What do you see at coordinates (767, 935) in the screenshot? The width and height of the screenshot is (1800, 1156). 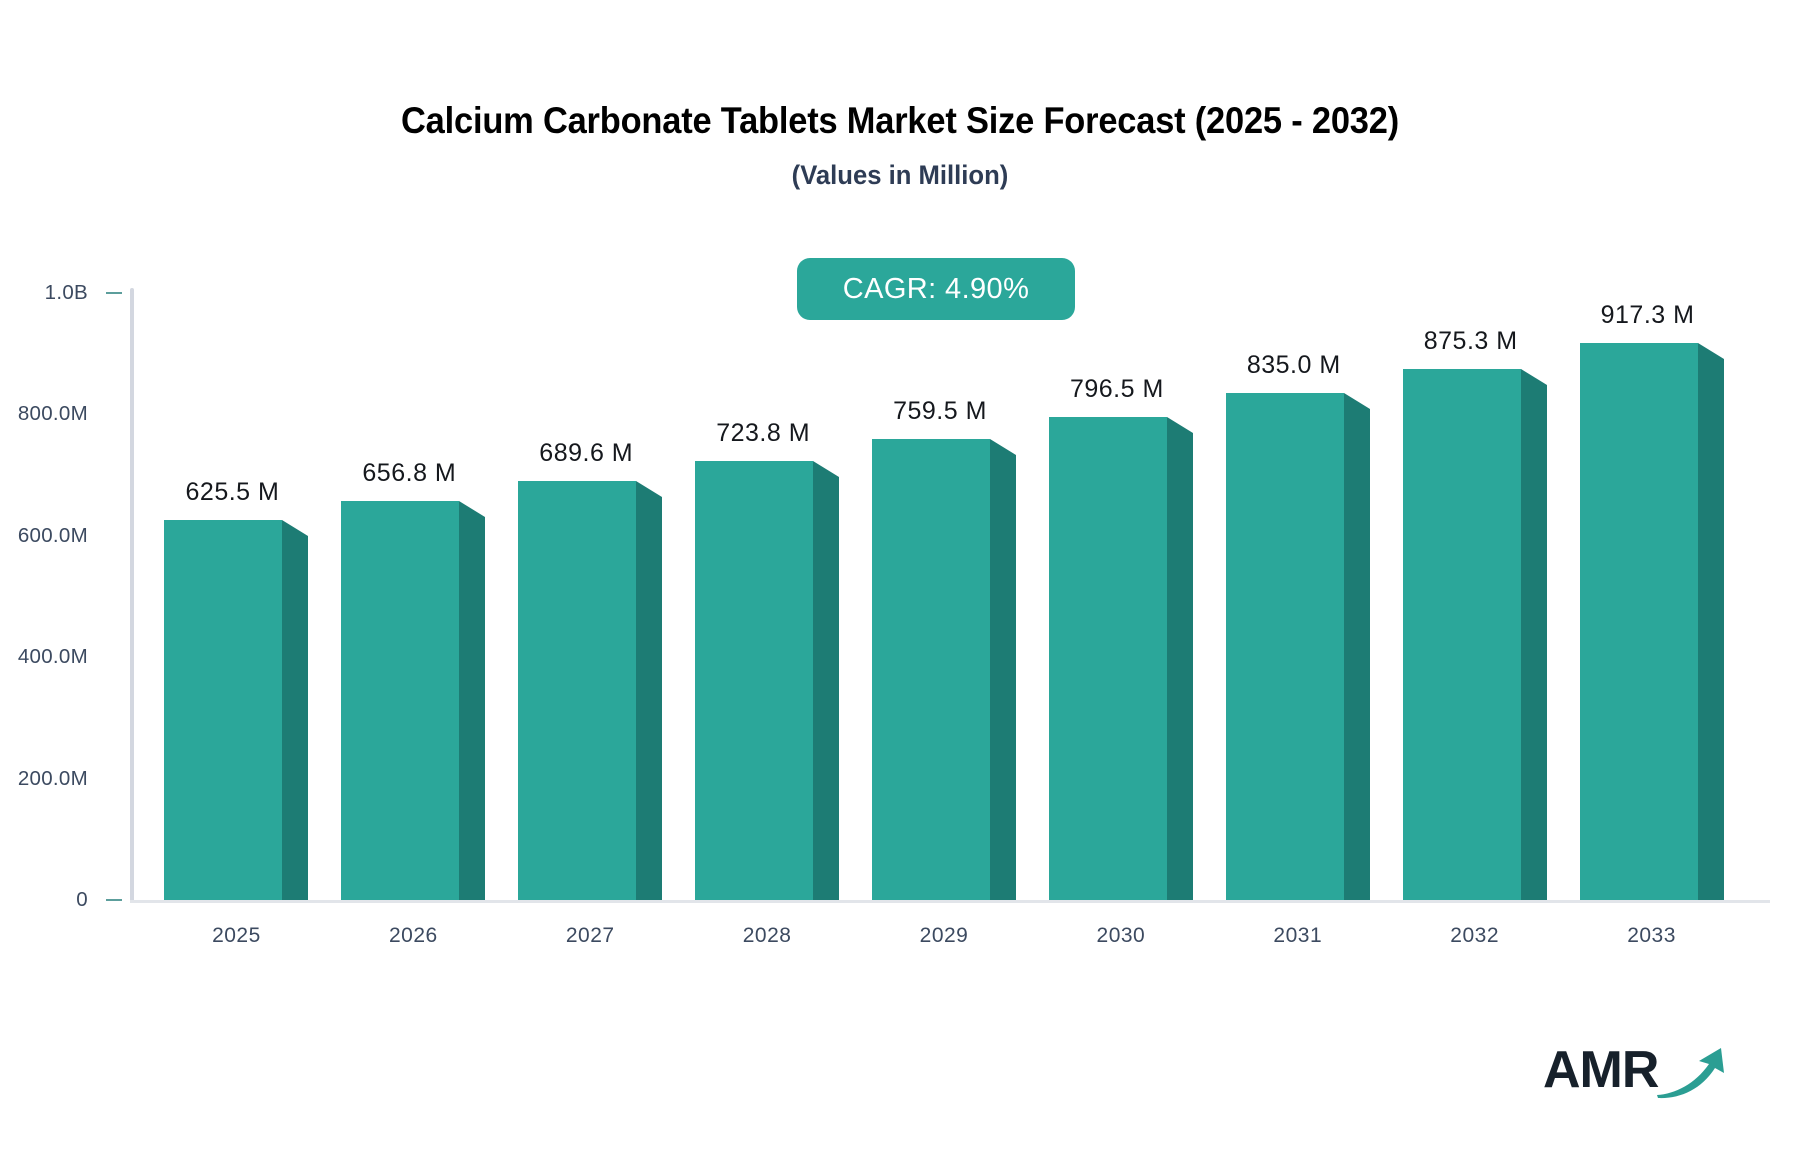 I see `x-axis-label: 2028` at bounding box center [767, 935].